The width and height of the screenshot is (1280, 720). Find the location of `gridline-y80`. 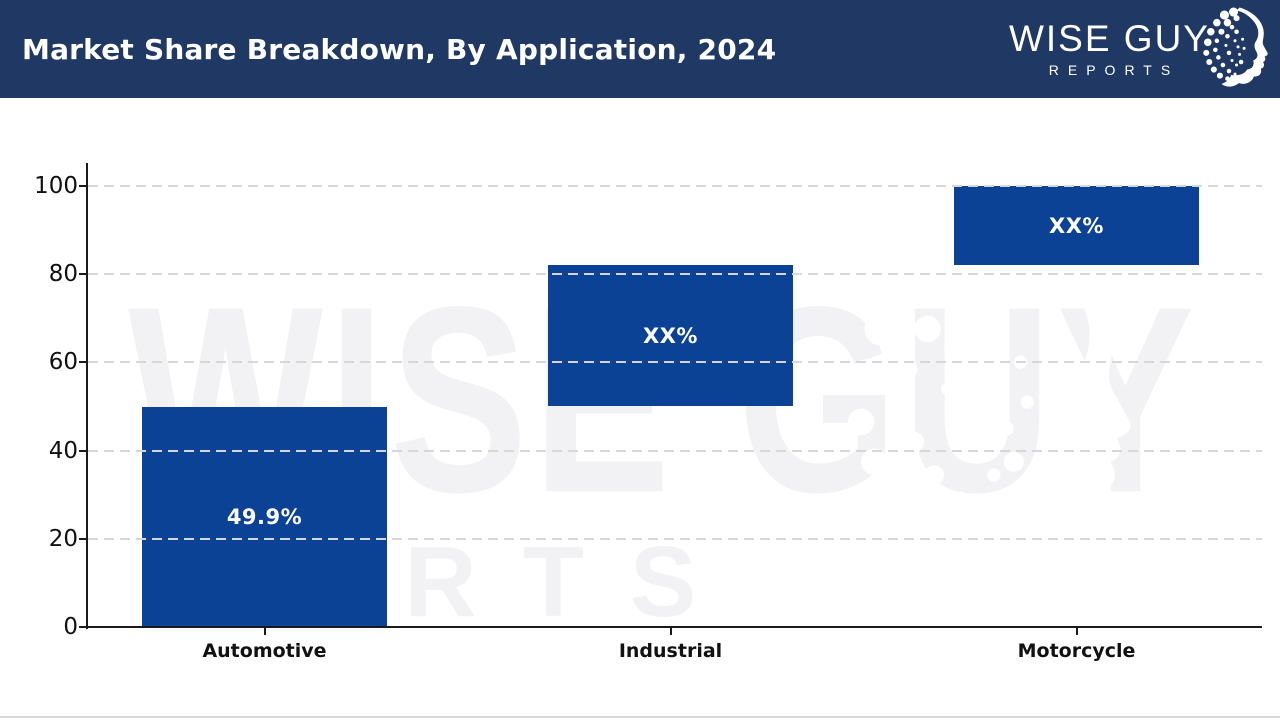

gridline-y80 is located at coordinates (675, 274).